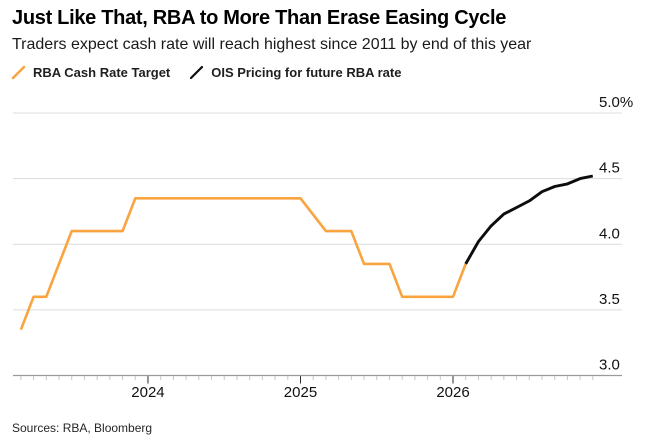 This screenshot has height=447, width=649. I want to click on x-year-label: 2026, so click(452, 392).